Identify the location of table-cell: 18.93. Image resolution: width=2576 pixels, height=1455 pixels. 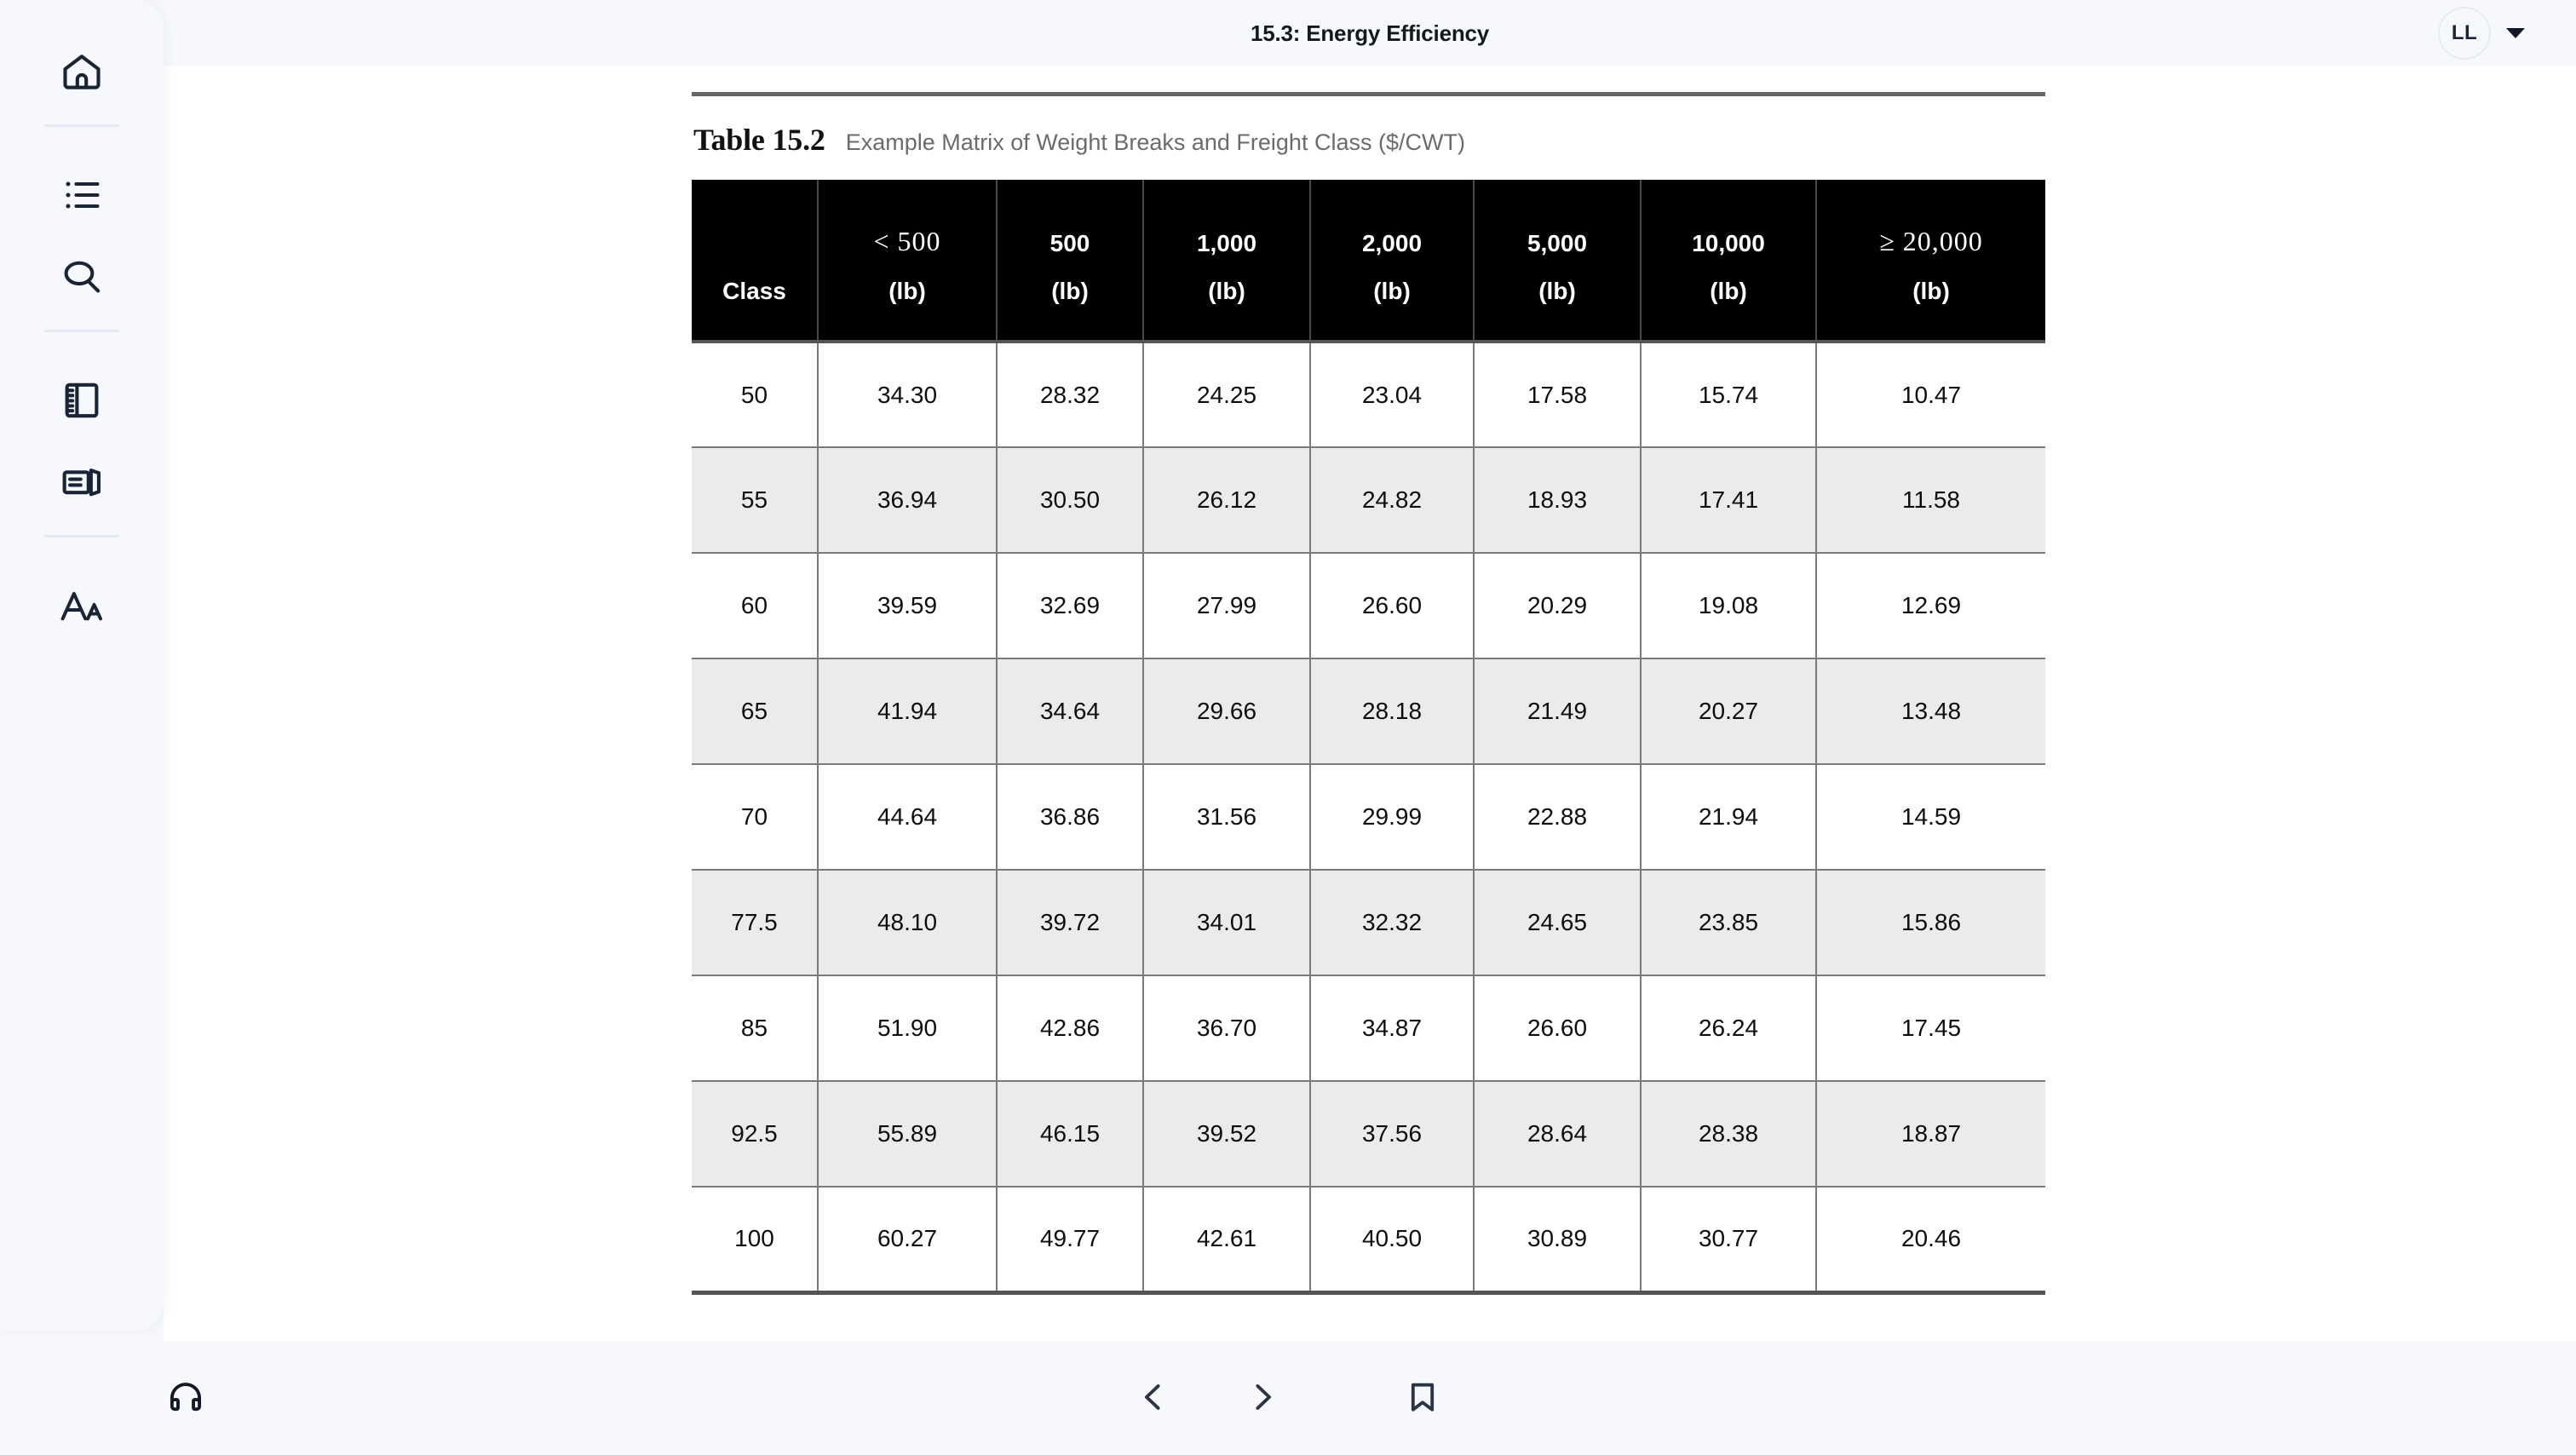
(1557, 501).